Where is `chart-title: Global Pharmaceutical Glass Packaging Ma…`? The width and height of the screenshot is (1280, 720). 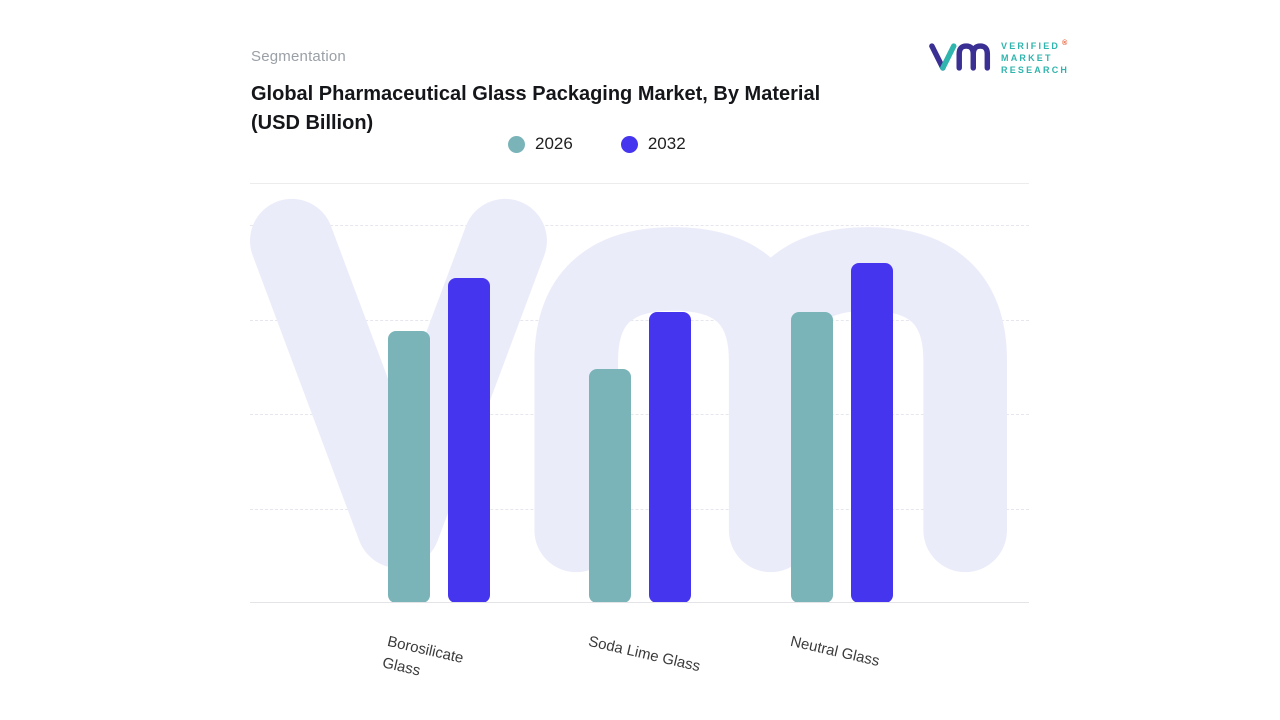
chart-title: Global Pharmaceutical Glass Packaging Ma… is located at coordinates (536, 108).